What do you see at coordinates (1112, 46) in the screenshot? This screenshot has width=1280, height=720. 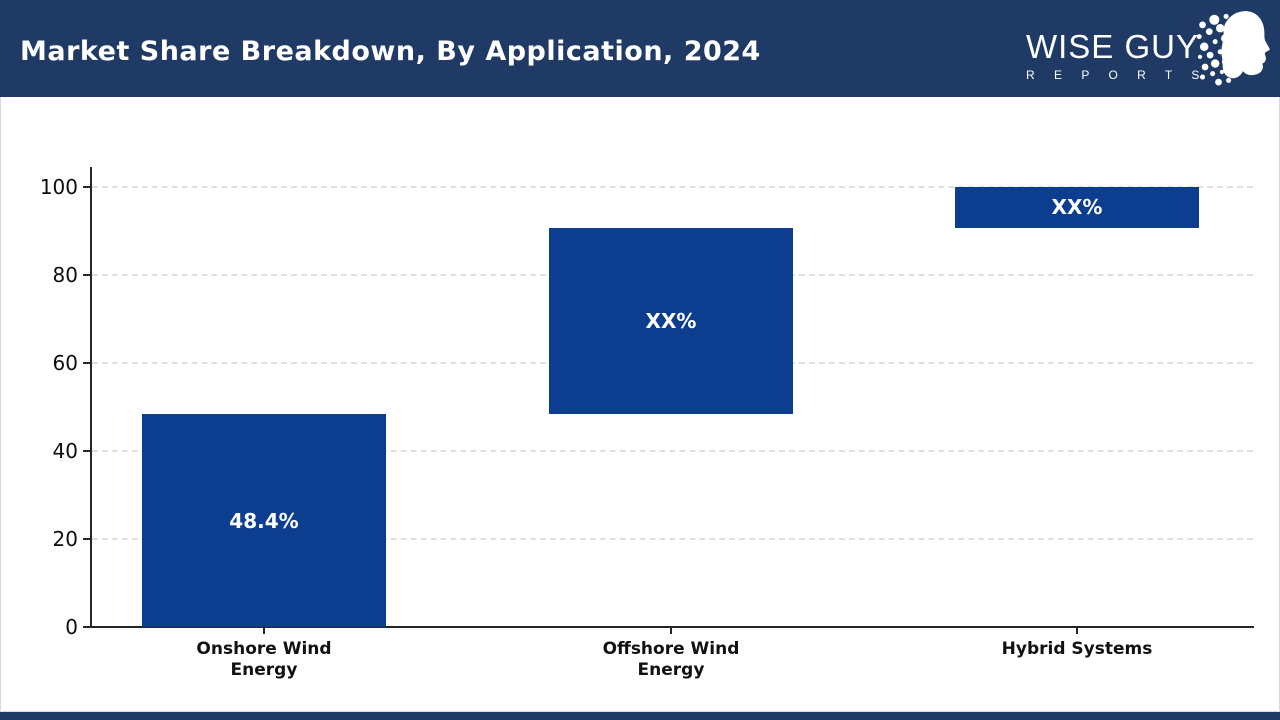 I see `logo-wordmark: WISE GUY` at bounding box center [1112, 46].